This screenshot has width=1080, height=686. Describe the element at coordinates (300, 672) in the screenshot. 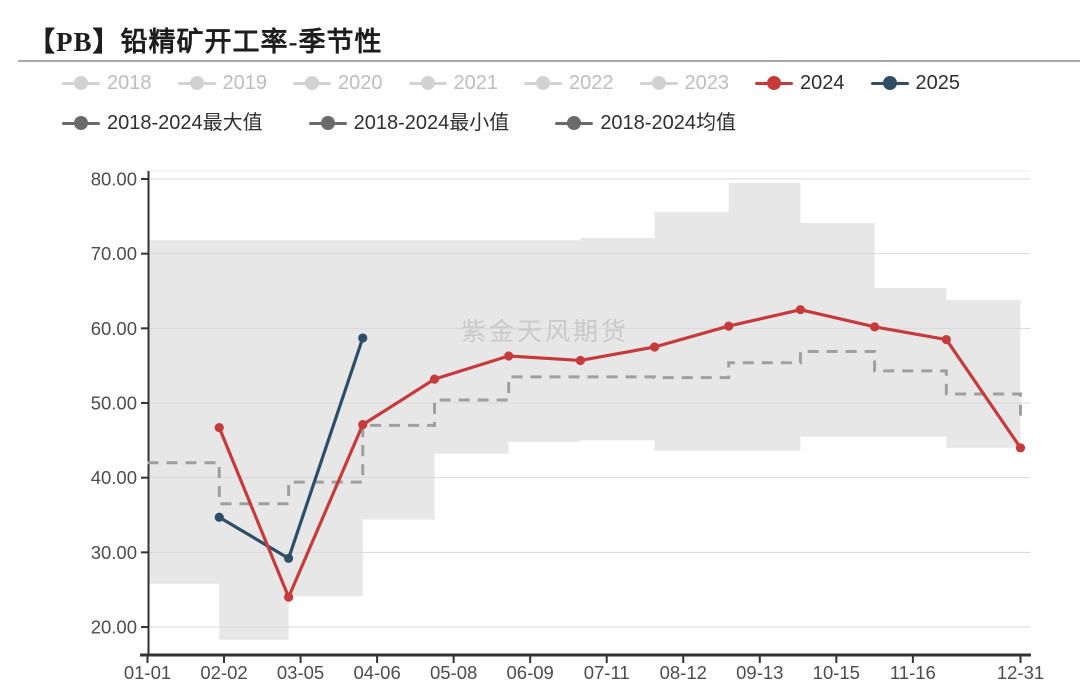

I see `x-tick-label: 03-05` at that location.